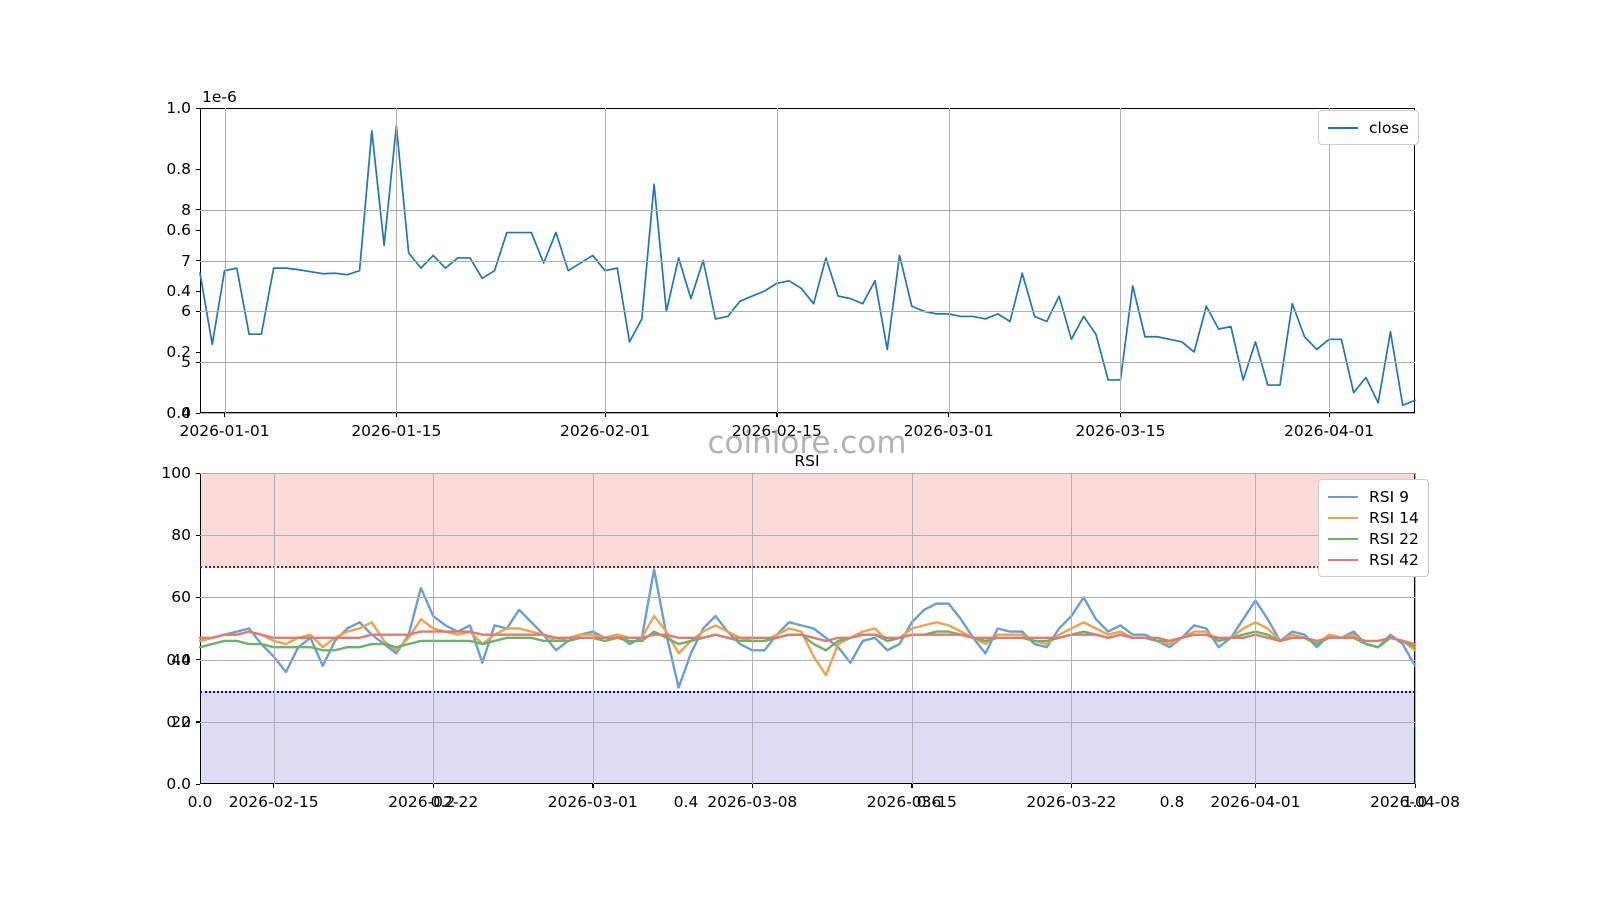  What do you see at coordinates (273, 802) in the screenshot?
I see `rsi-x-tick-label: 2026-02-15` at bounding box center [273, 802].